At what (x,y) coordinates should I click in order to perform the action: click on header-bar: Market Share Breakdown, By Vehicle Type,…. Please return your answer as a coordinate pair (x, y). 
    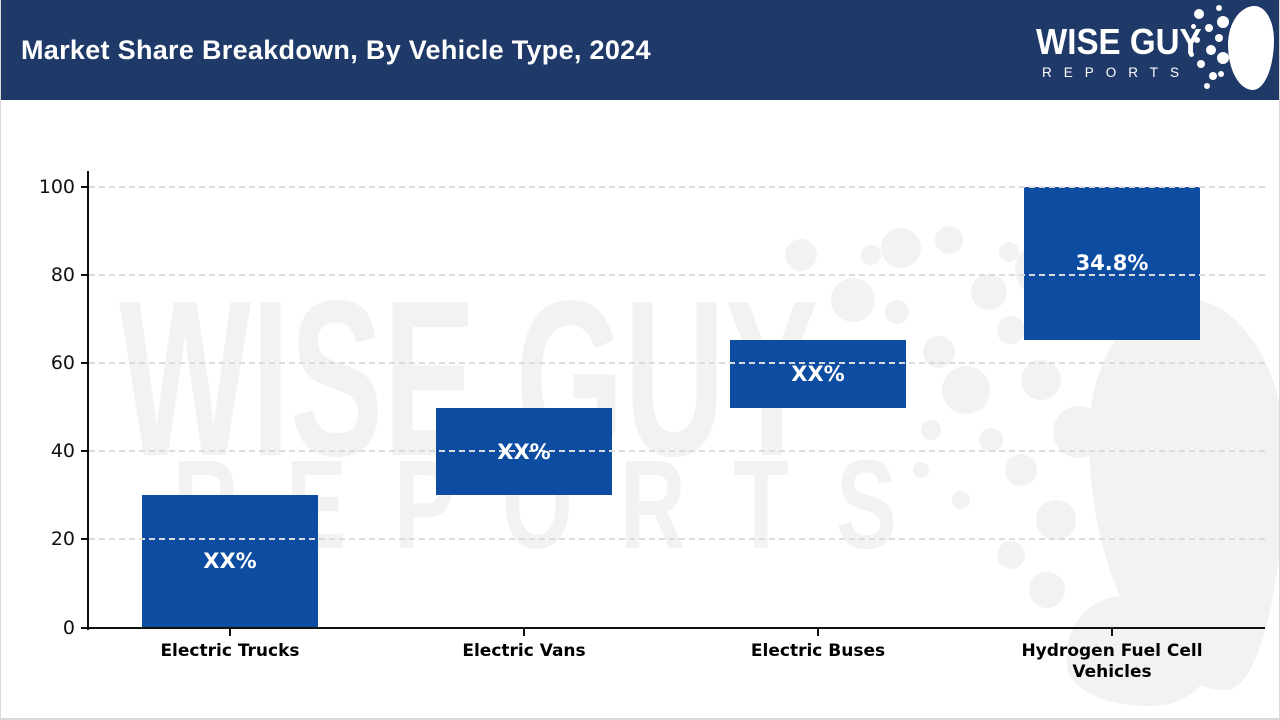
    Looking at the image, I should click on (640, 50).